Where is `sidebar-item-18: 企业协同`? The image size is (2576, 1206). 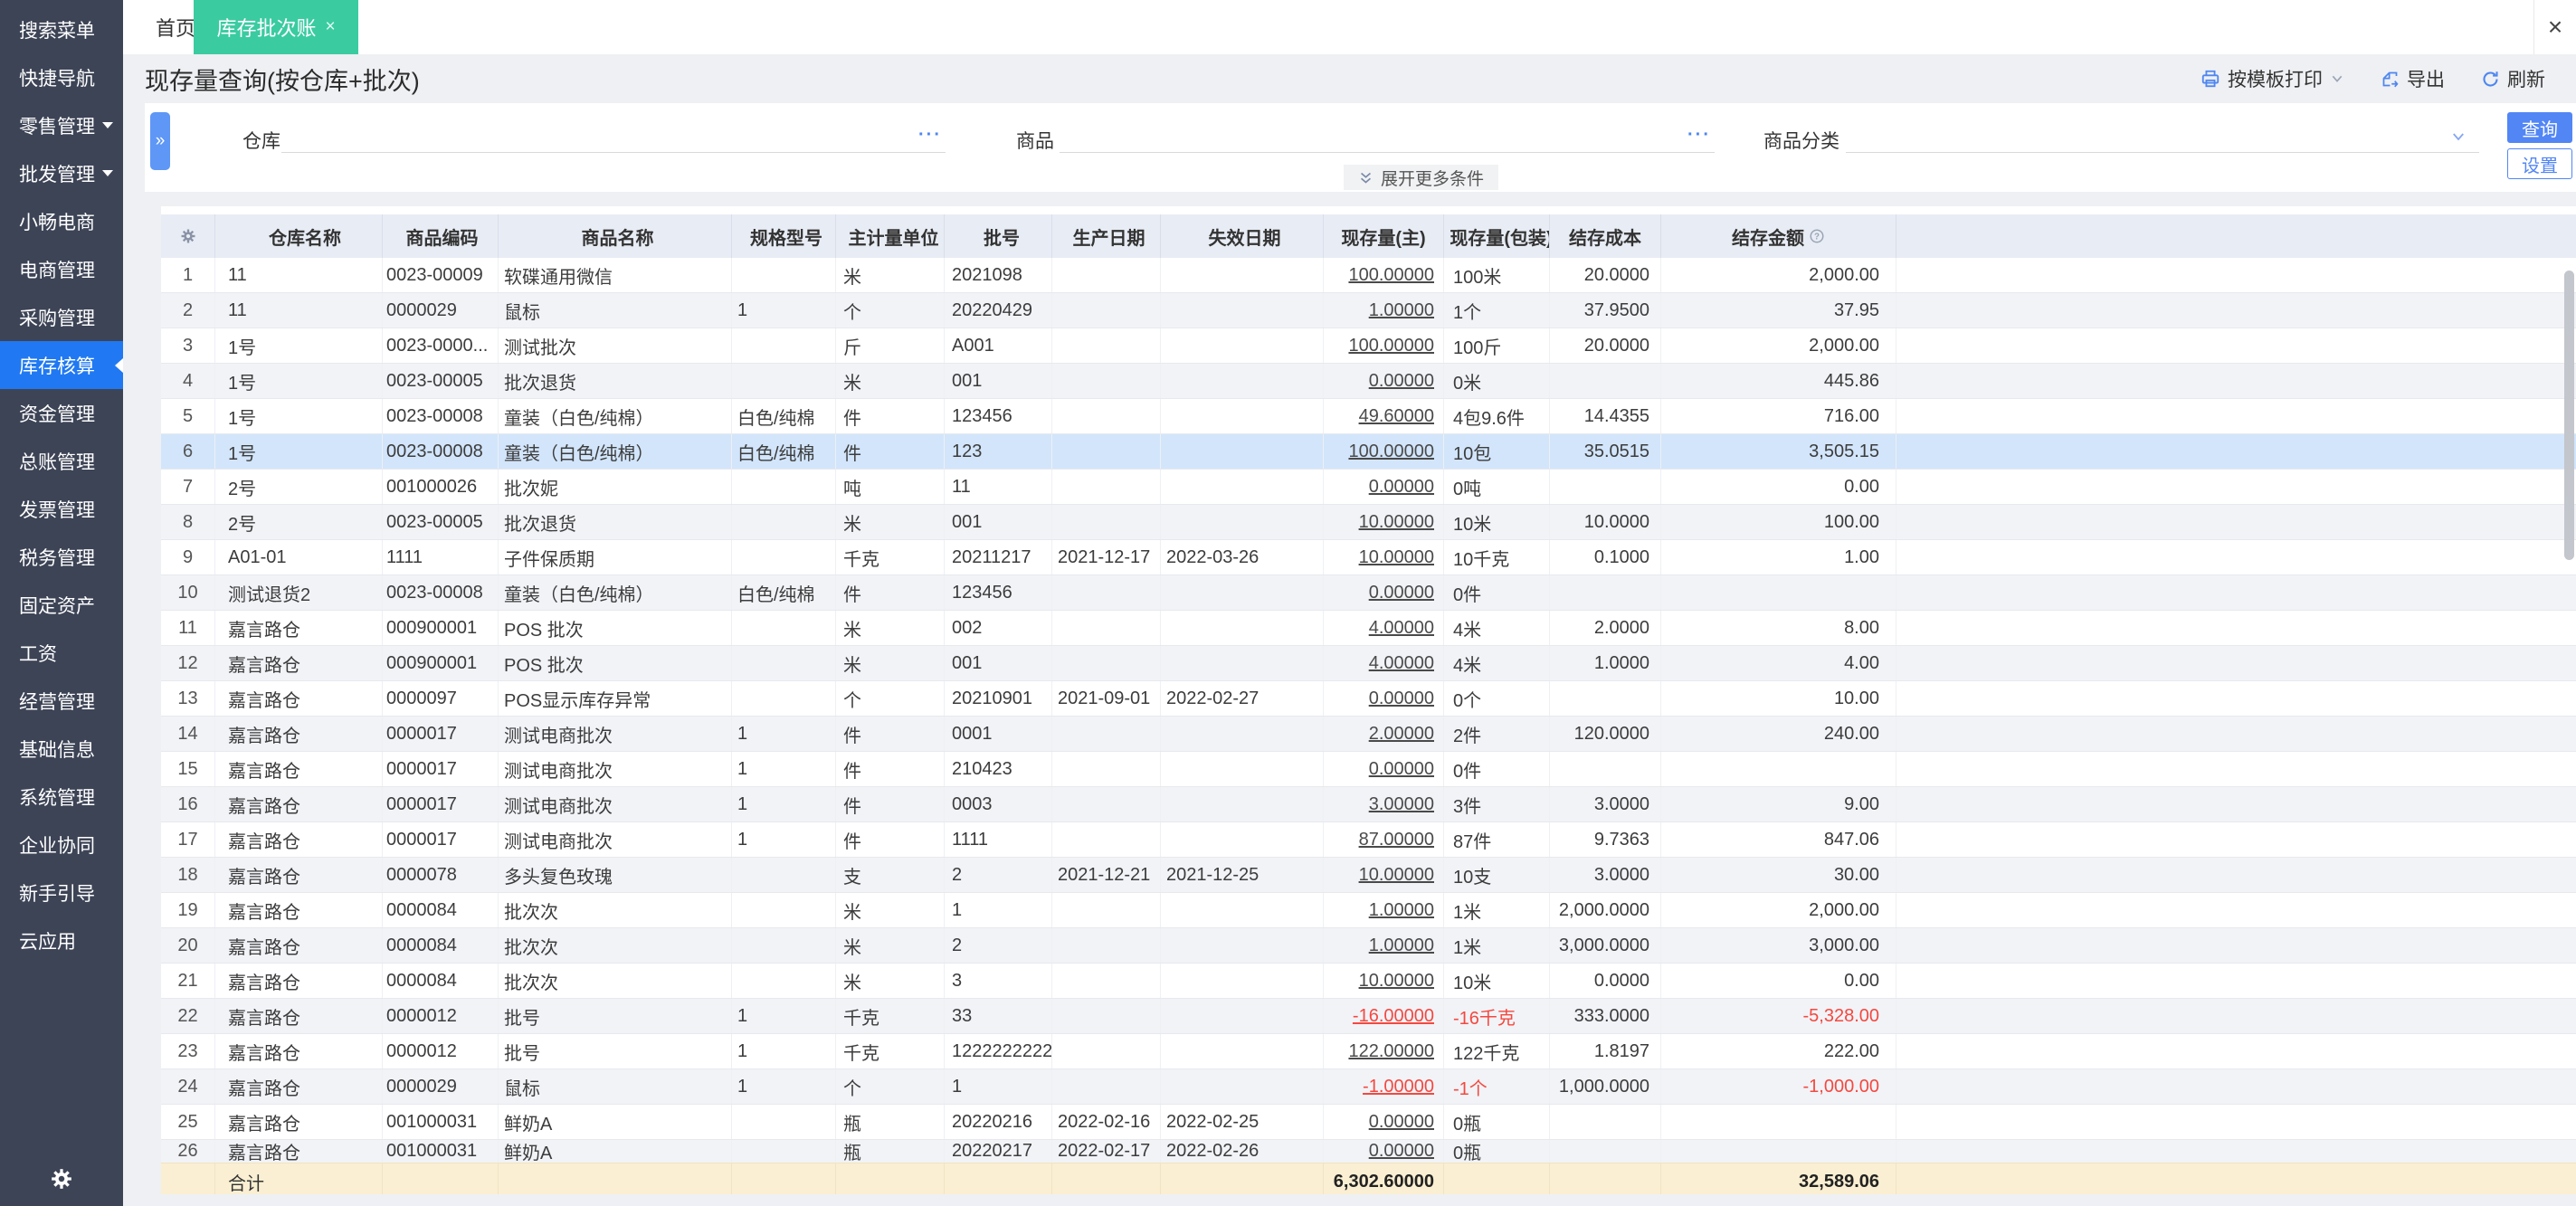
sidebar-item-18: 企业协同 is located at coordinates (61, 845).